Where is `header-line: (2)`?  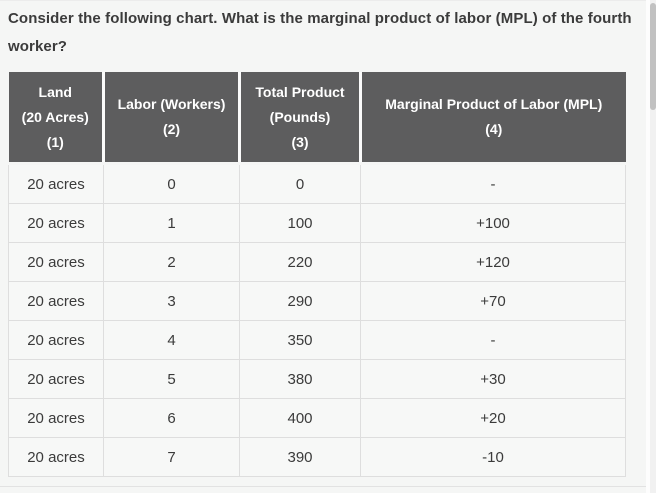 header-line: (2) is located at coordinates (171, 129).